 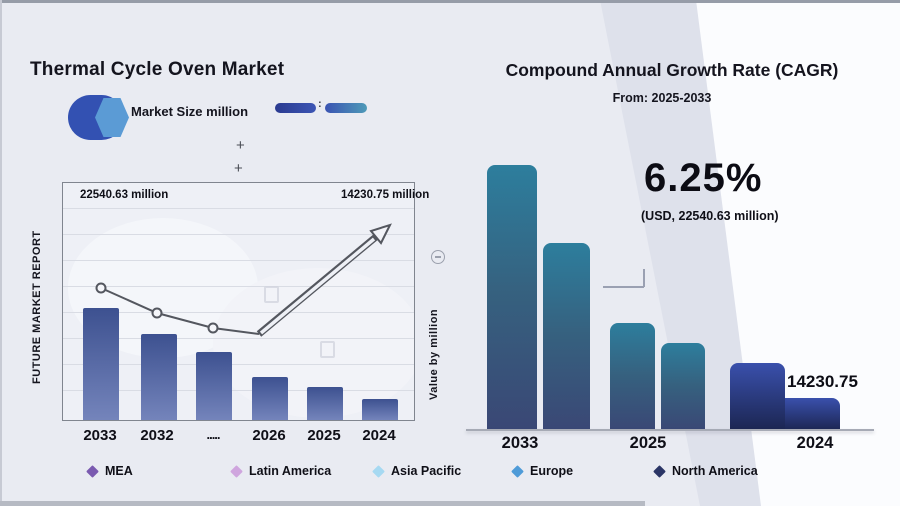 I want to click on market-size-legend-label: Market Size million, so click(x=190, y=111).